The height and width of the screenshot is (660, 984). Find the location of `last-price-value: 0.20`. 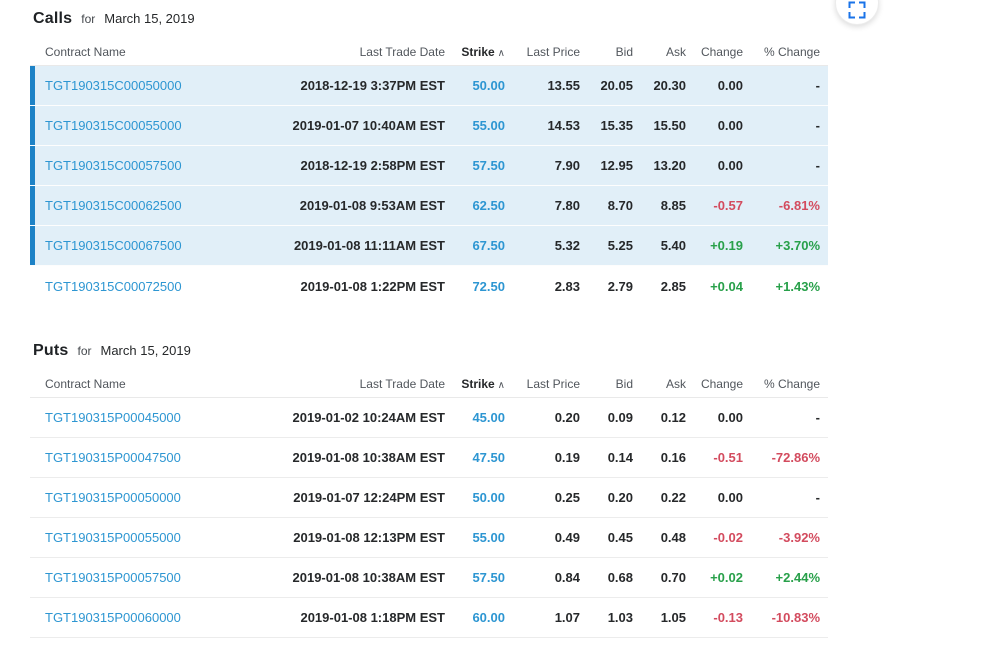

last-price-value: 0.20 is located at coordinates (567, 417).